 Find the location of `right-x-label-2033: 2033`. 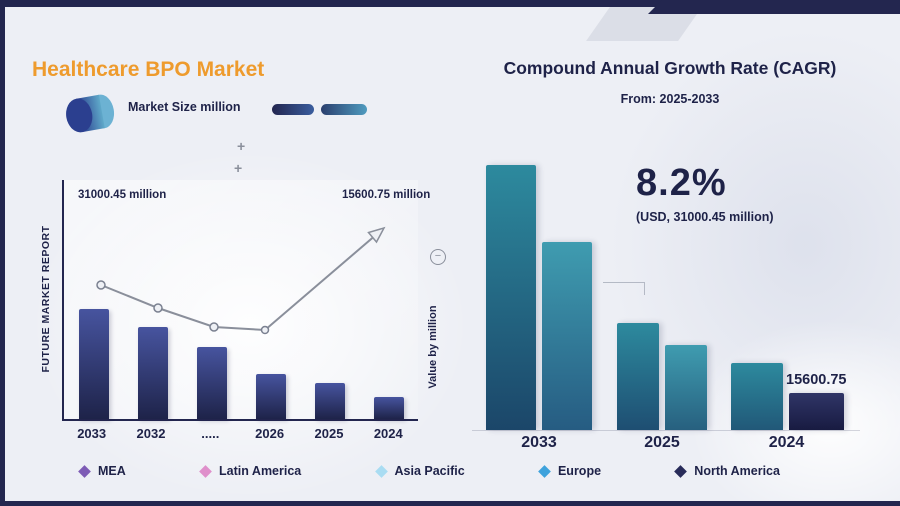

right-x-label-2033: 2033 is located at coordinates (539, 442).